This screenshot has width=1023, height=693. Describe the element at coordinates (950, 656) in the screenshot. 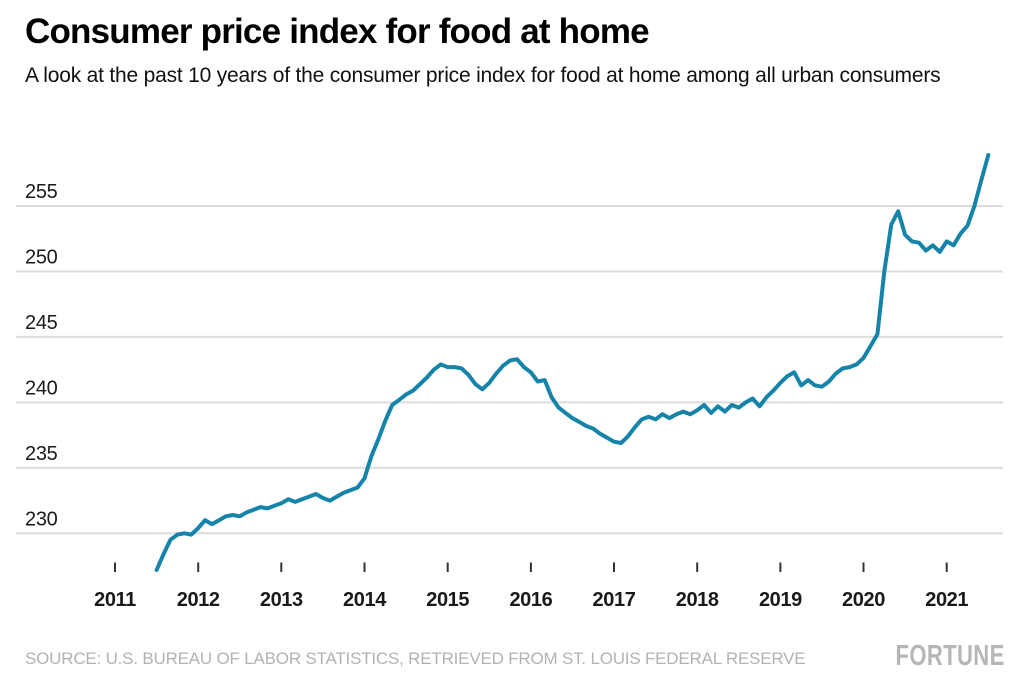

I see `fortune-logo: FORTUNE` at that location.